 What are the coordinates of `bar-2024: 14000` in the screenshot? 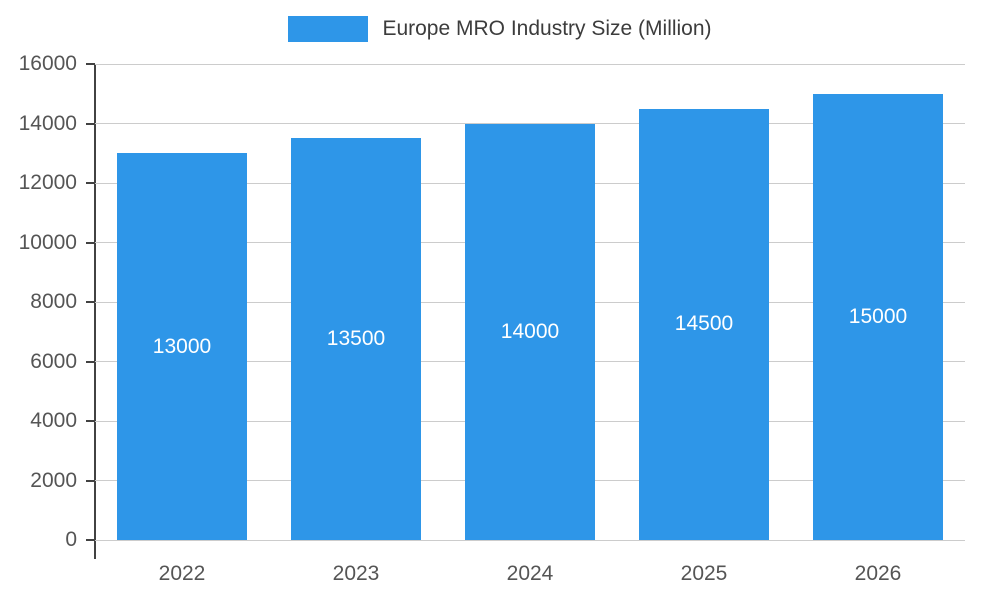 It's located at (530, 331).